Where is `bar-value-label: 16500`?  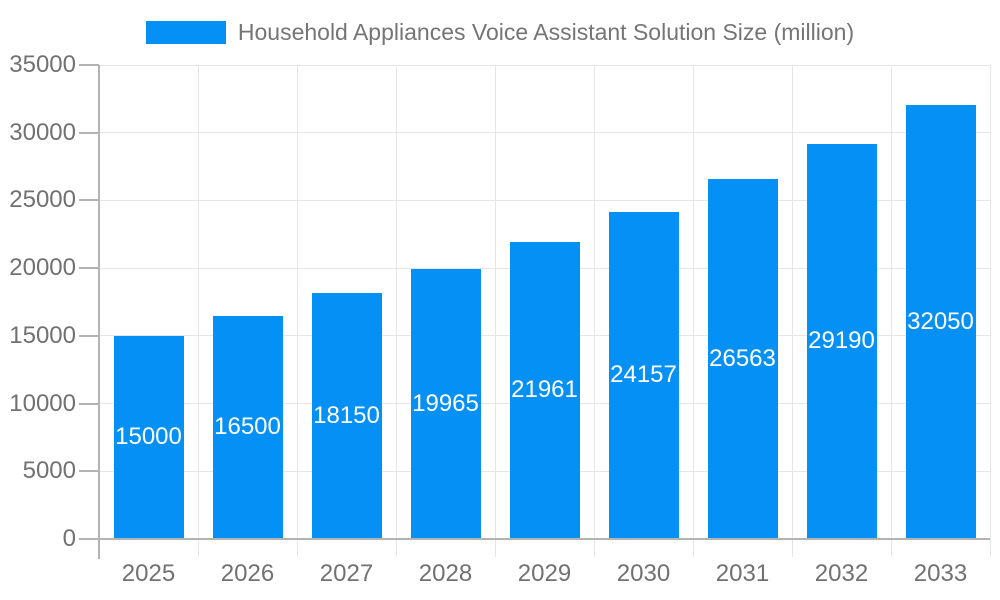 bar-value-label: 16500 is located at coordinates (247, 427).